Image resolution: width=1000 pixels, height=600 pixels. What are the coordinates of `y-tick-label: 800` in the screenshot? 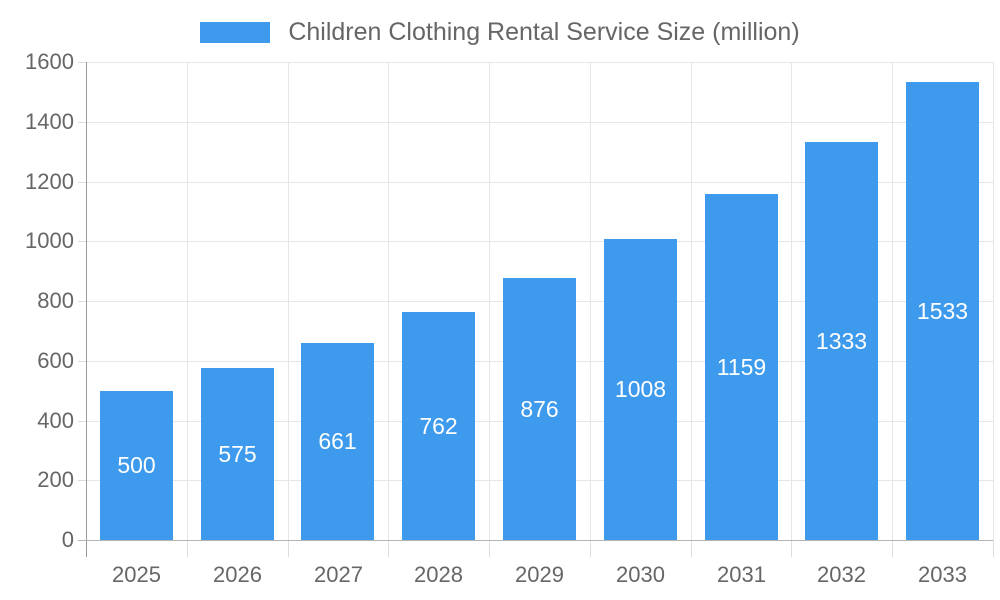 It's located at (55, 300).